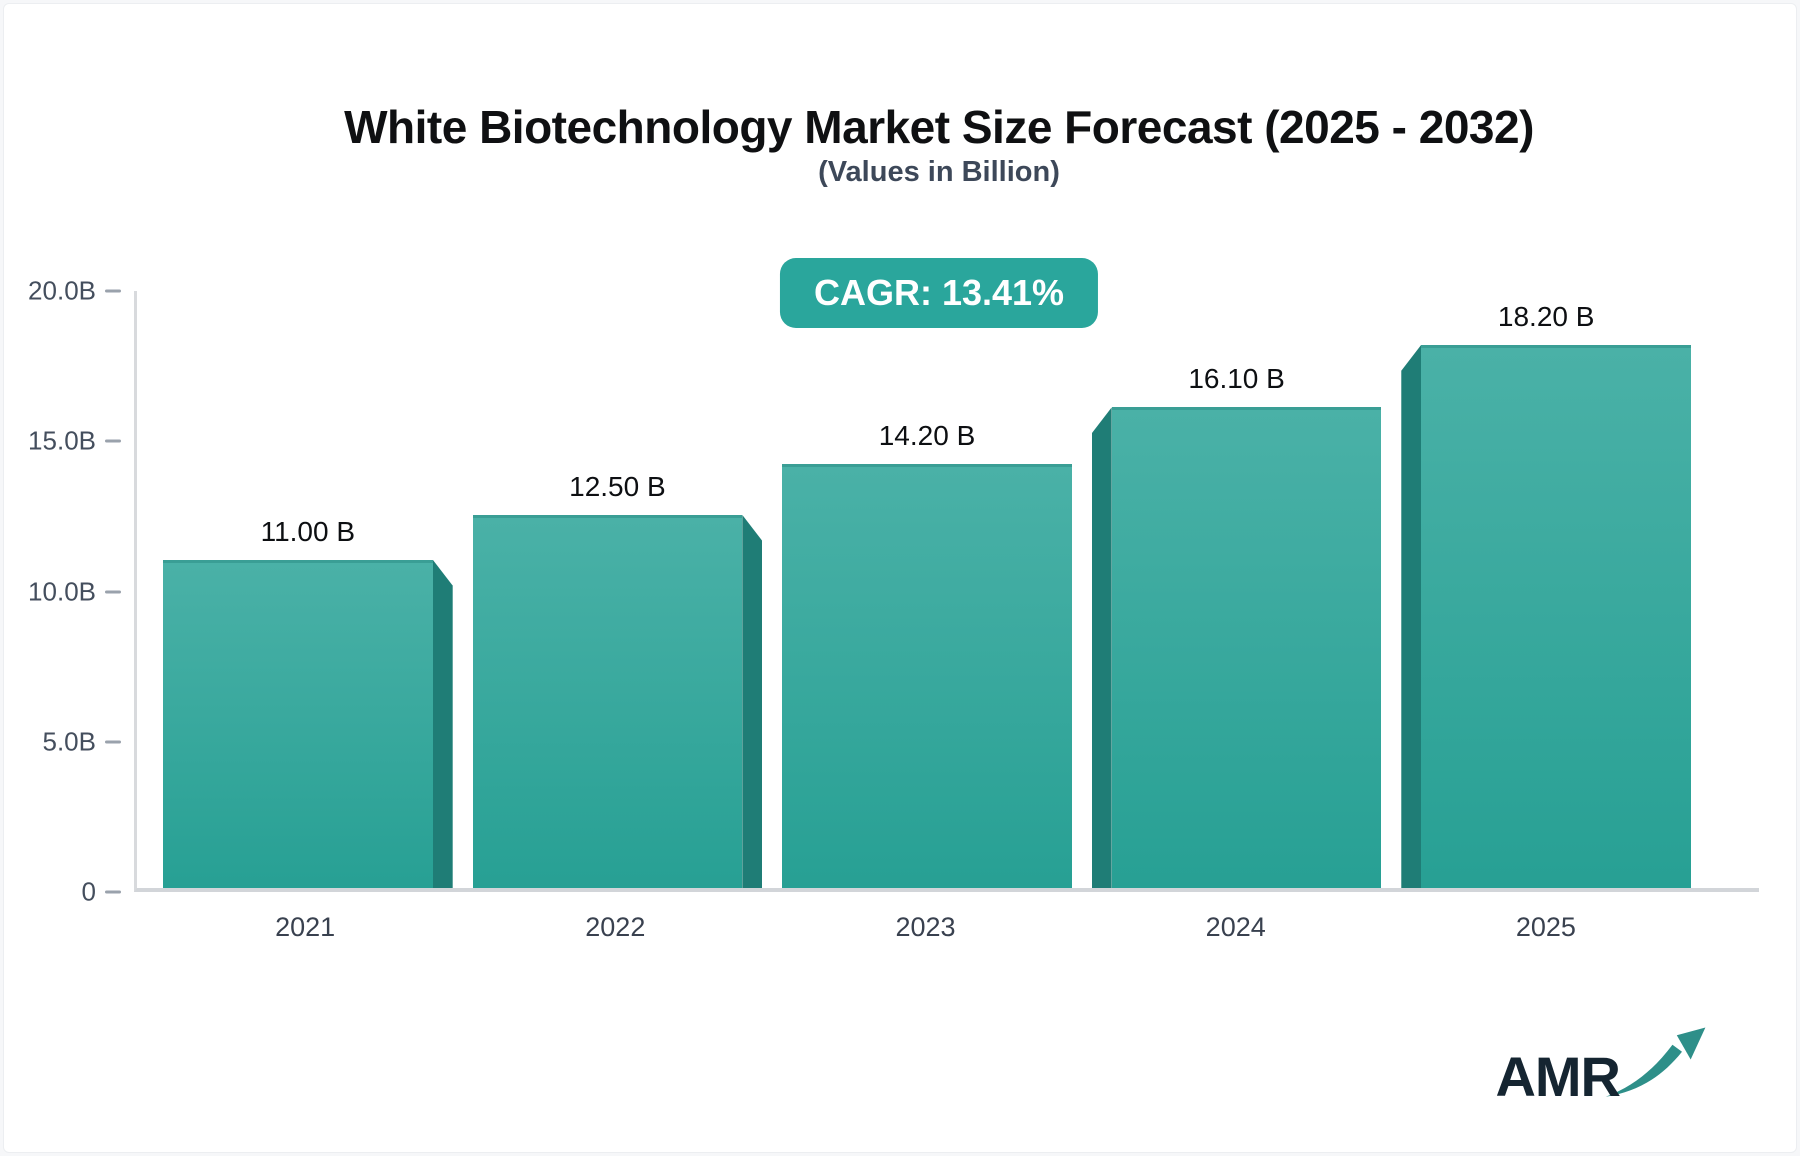 This screenshot has height=1156, width=1800. I want to click on bar-slot-2025: 18.20 B, so click(1546, 589).